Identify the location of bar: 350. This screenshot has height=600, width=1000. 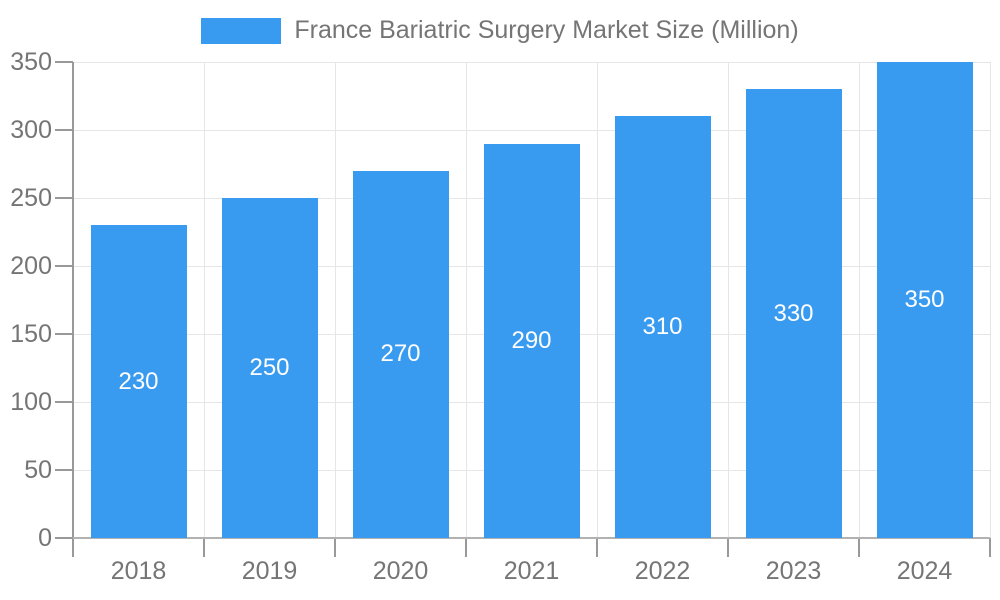
(924, 300).